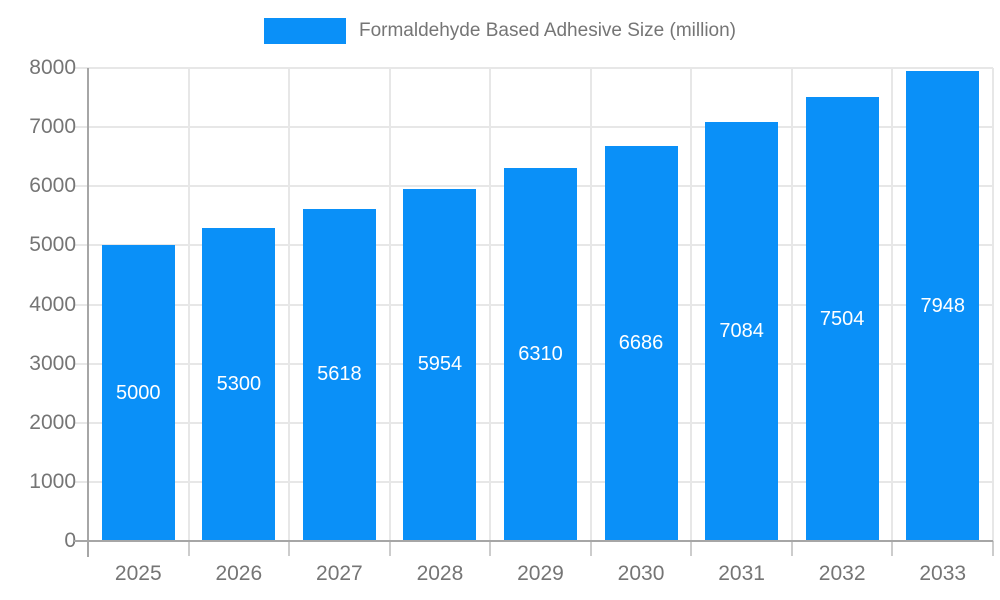  I want to click on x-tick-label: 2032, so click(842, 573).